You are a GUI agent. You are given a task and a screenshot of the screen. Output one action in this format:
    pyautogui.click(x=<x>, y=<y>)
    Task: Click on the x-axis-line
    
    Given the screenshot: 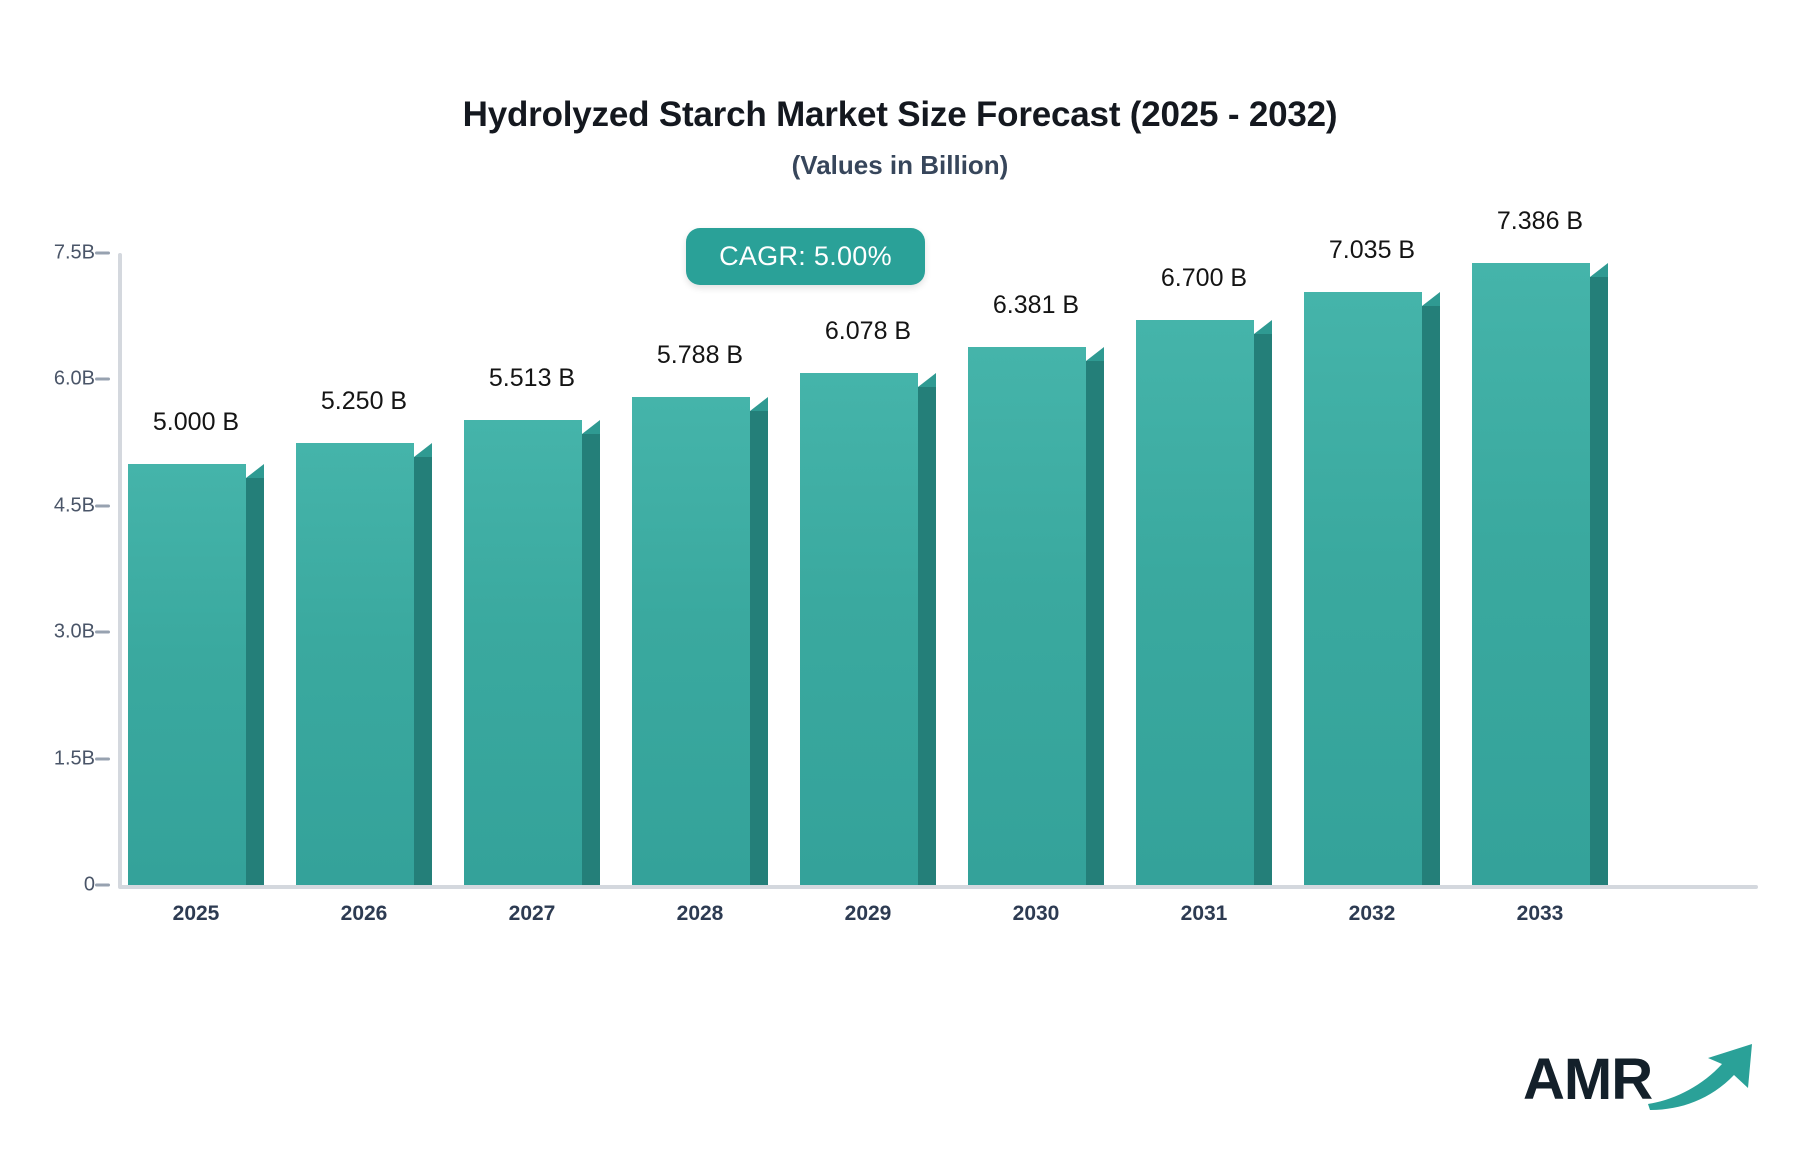 What is the action you would take?
    pyautogui.click(x=938, y=887)
    